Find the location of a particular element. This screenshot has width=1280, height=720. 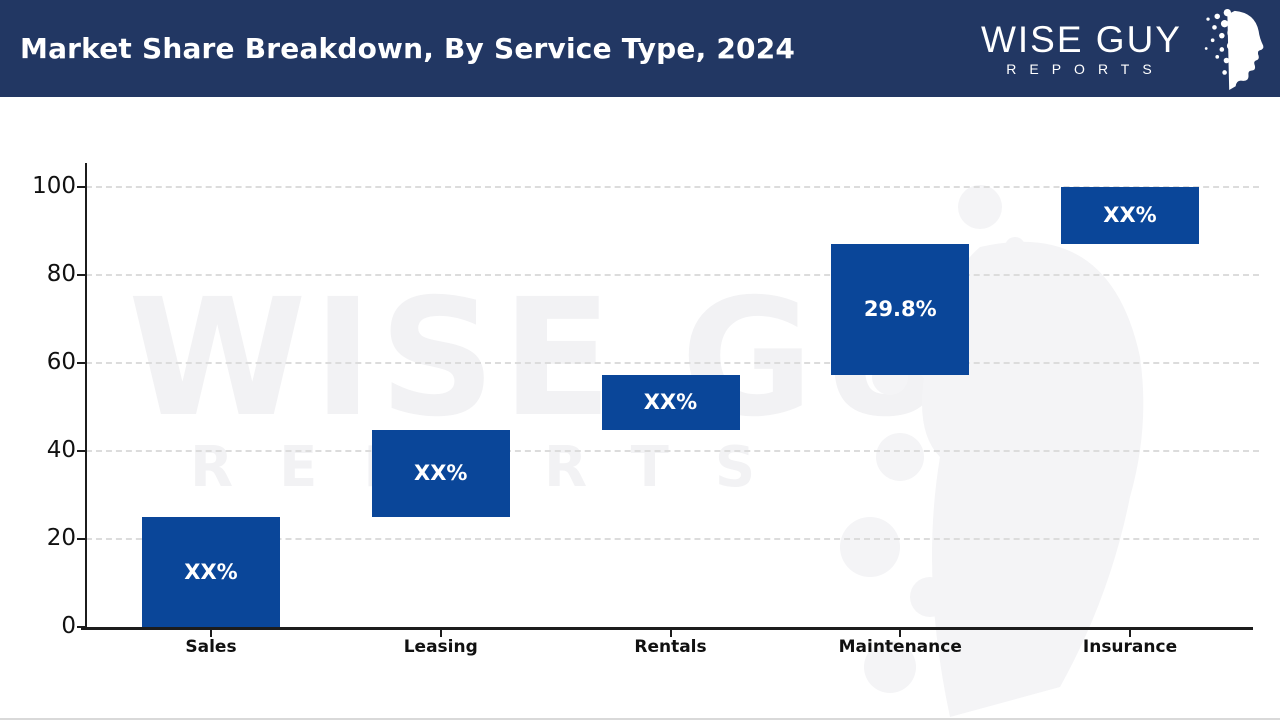

y-tick-label-100: 100 is located at coordinates (54, 186).